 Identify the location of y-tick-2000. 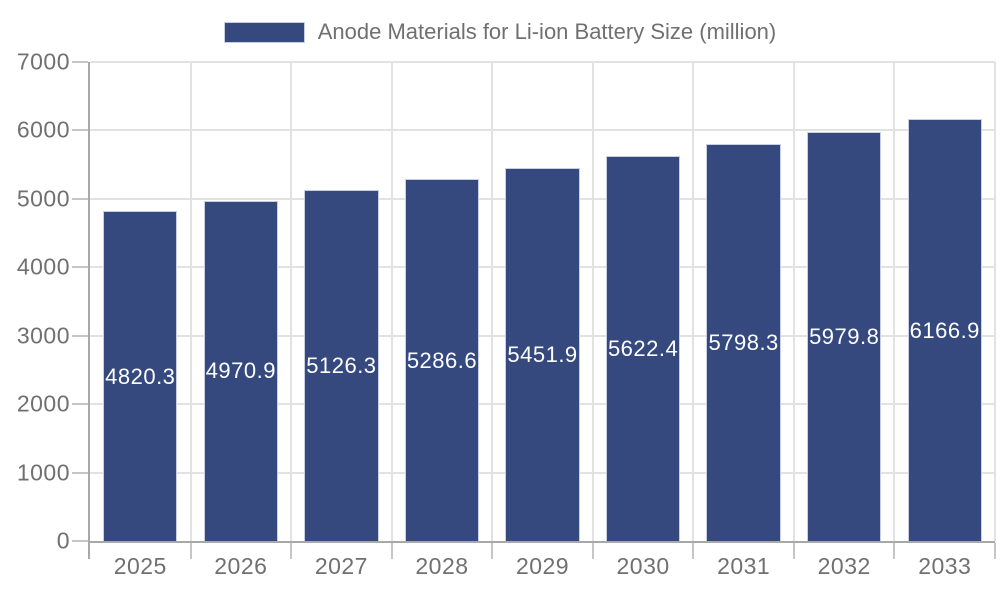
(80, 404).